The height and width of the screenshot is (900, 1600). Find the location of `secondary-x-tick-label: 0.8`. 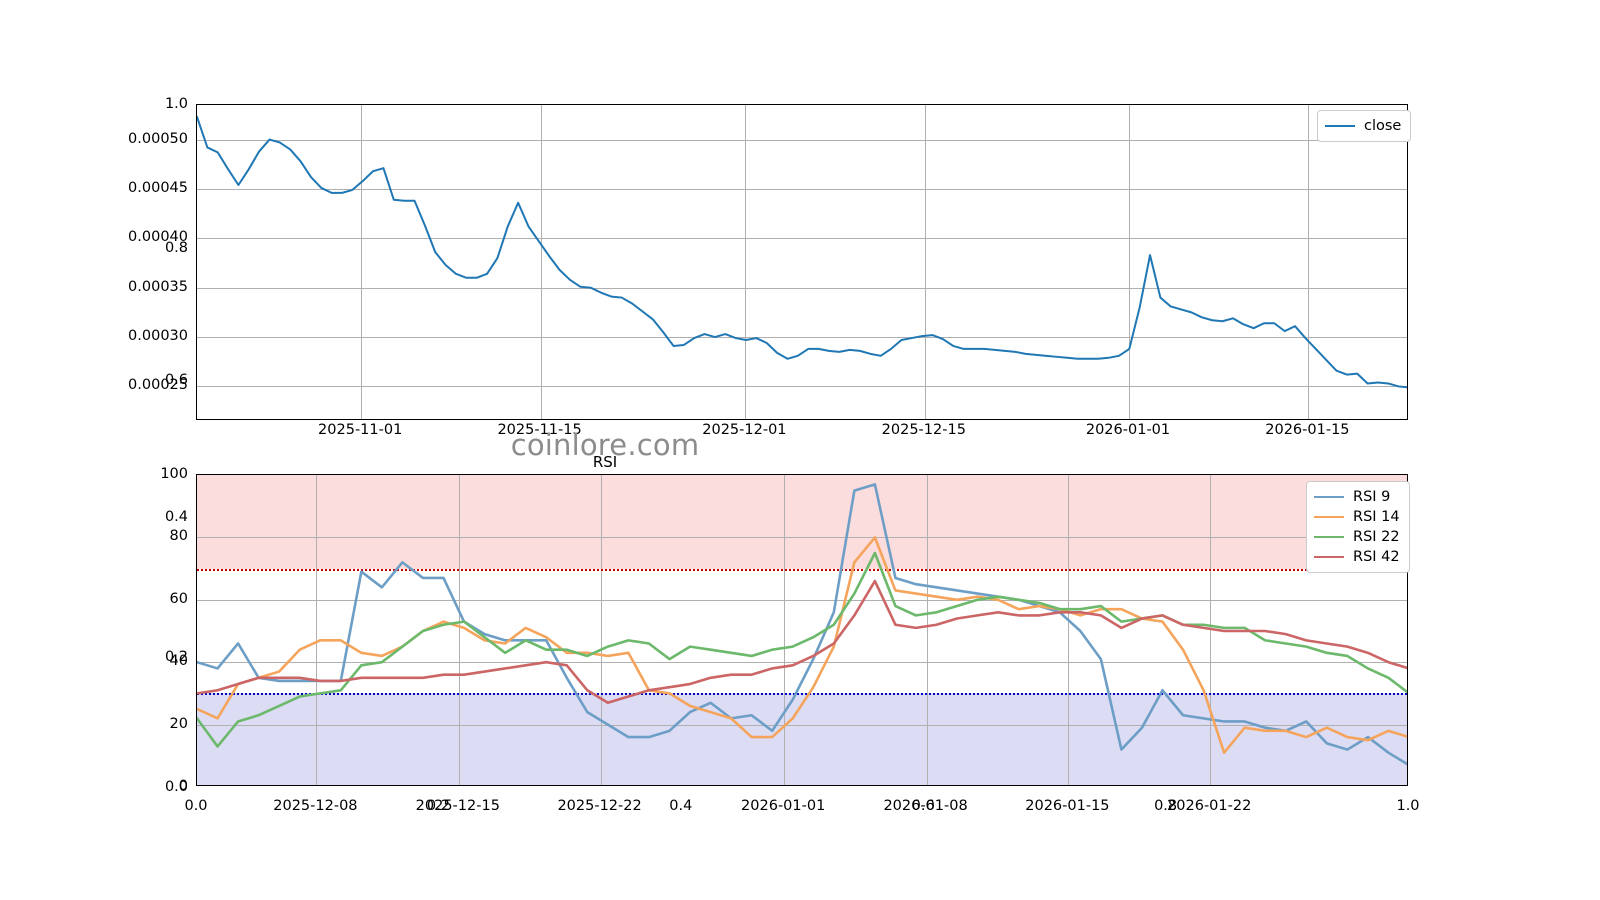

secondary-x-tick-label: 0.8 is located at coordinates (1166, 806).